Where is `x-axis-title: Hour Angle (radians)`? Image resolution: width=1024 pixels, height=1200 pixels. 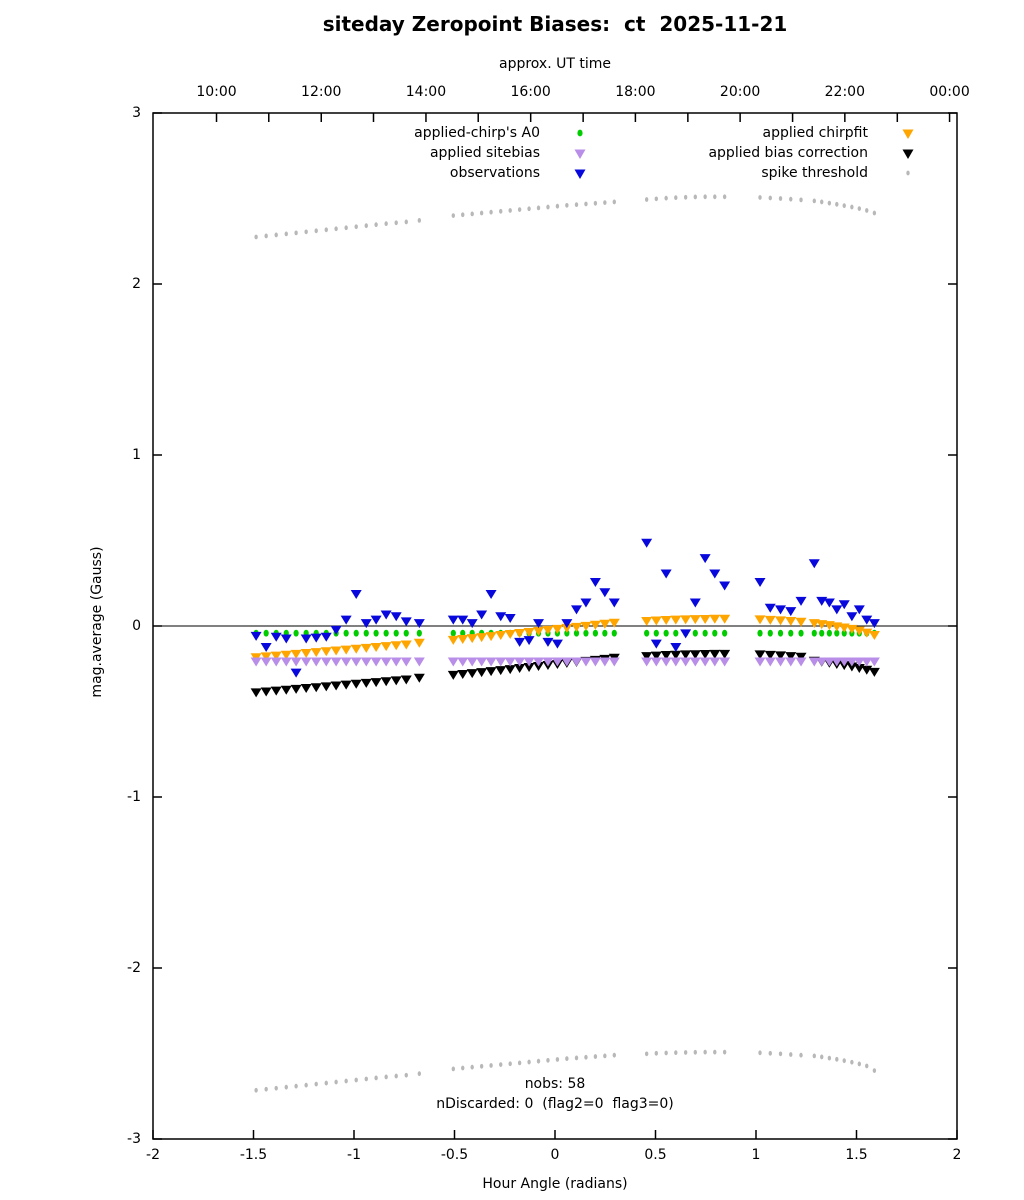 x-axis-title: Hour Angle (radians) is located at coordinates (555, 1184).